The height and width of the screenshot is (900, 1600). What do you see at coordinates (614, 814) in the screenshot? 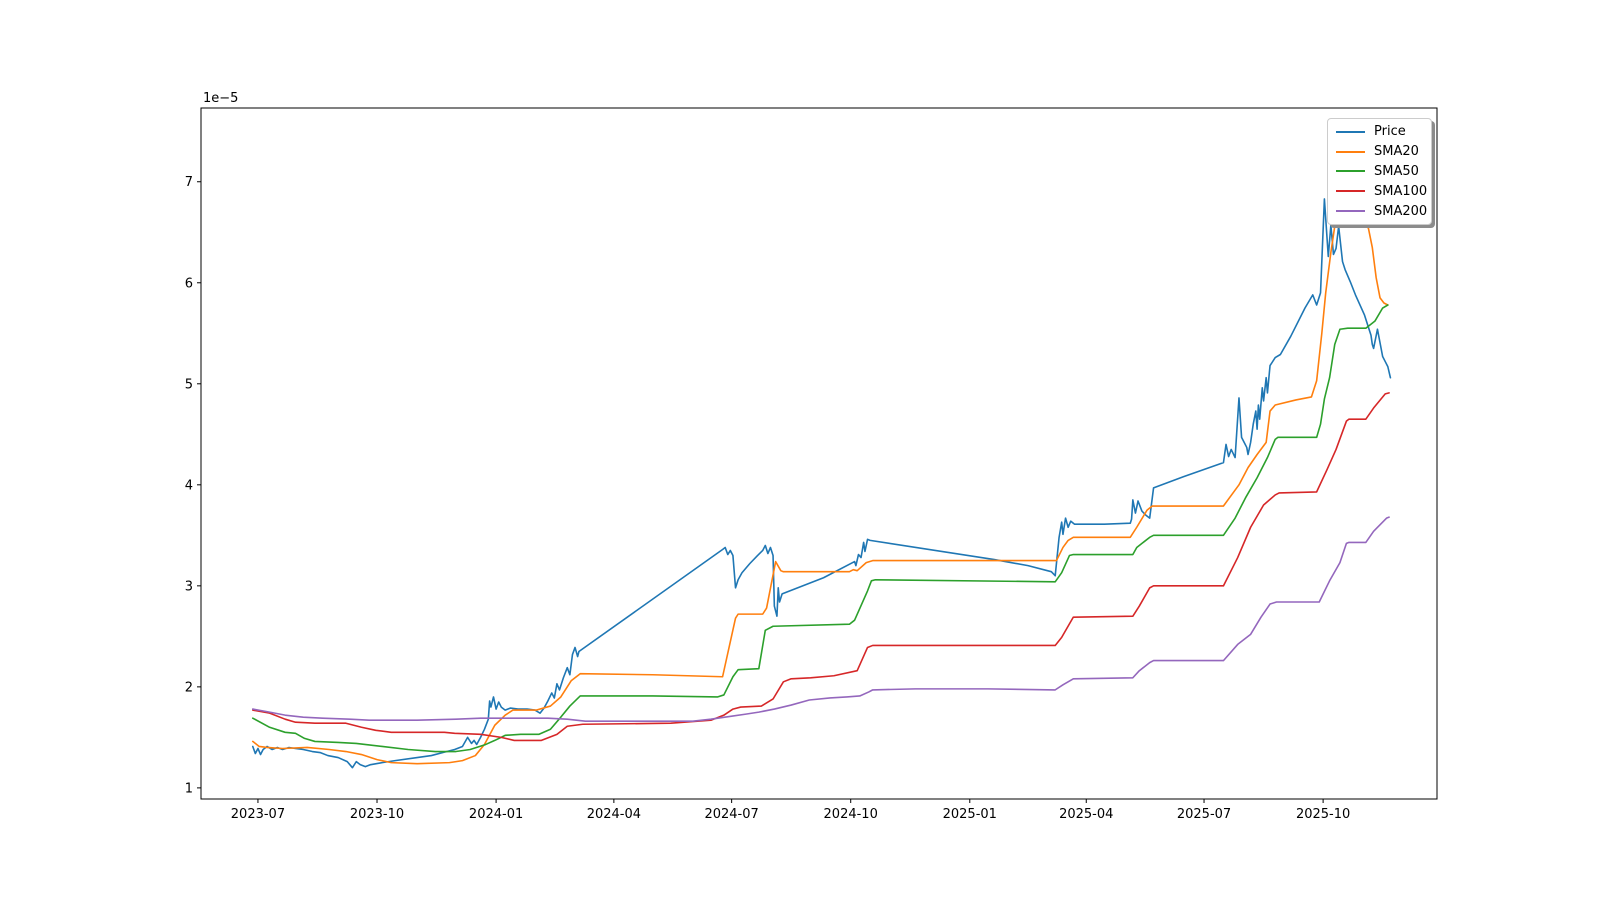
I see `x-tick-label: 2024-04` at bounding box center [614, 814].